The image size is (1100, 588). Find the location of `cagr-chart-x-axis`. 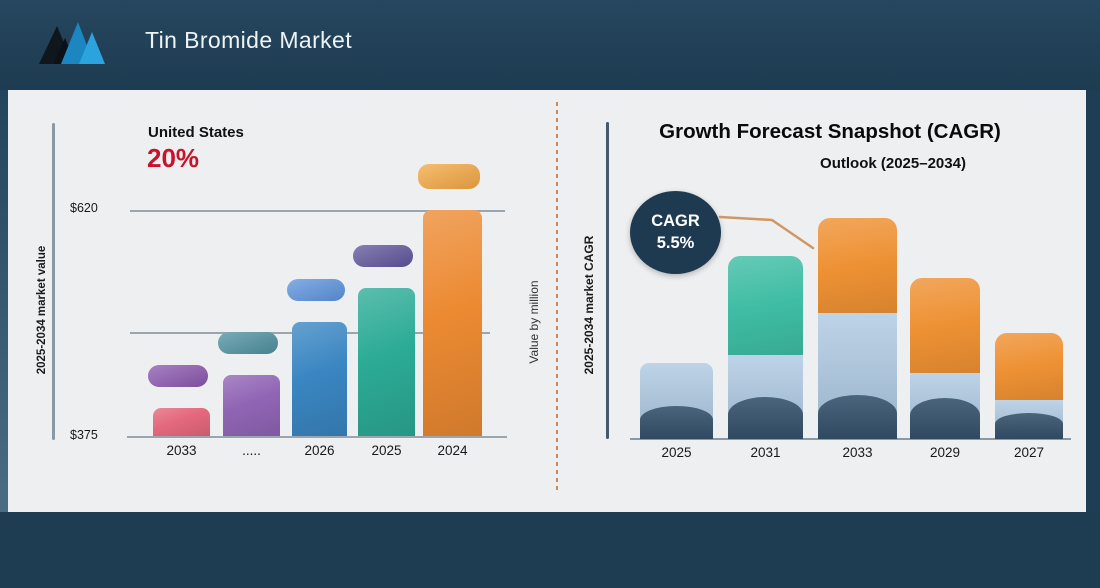

cagr-chart-x-axis is located at coordinates (850, 439).